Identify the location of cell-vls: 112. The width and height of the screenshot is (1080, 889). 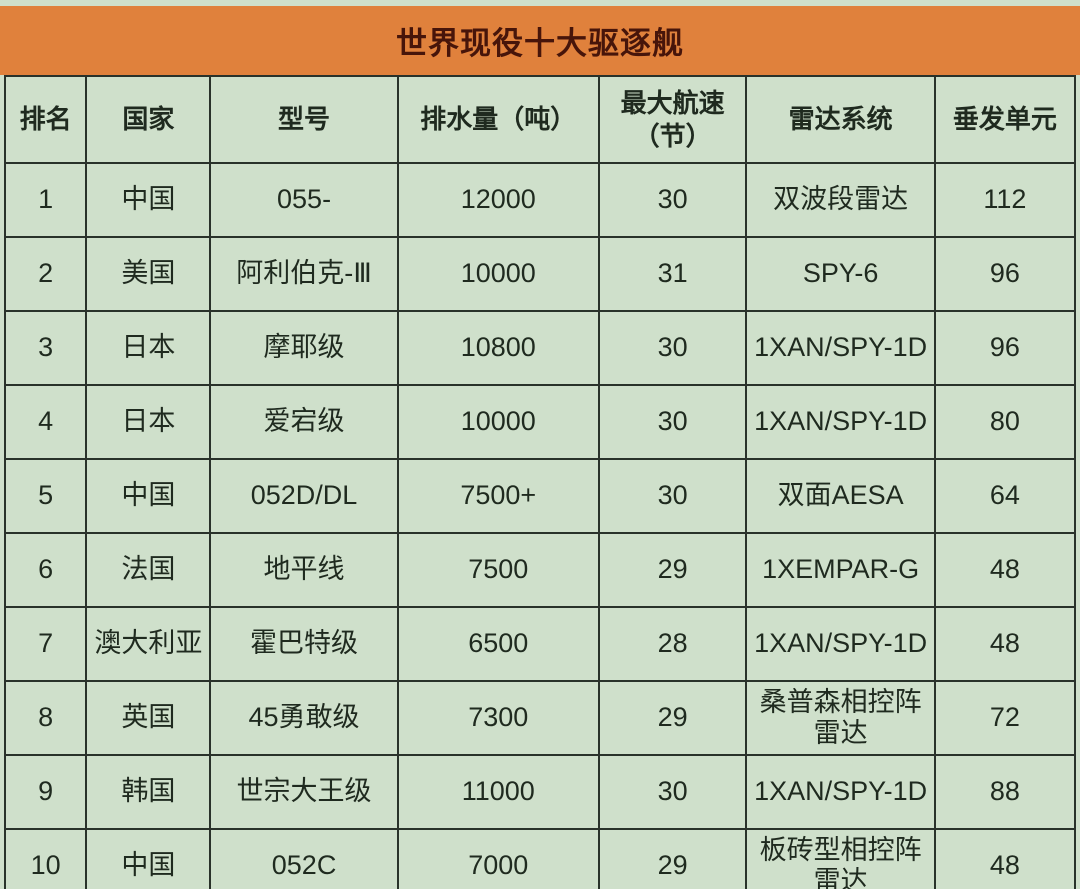
(1005, 200).